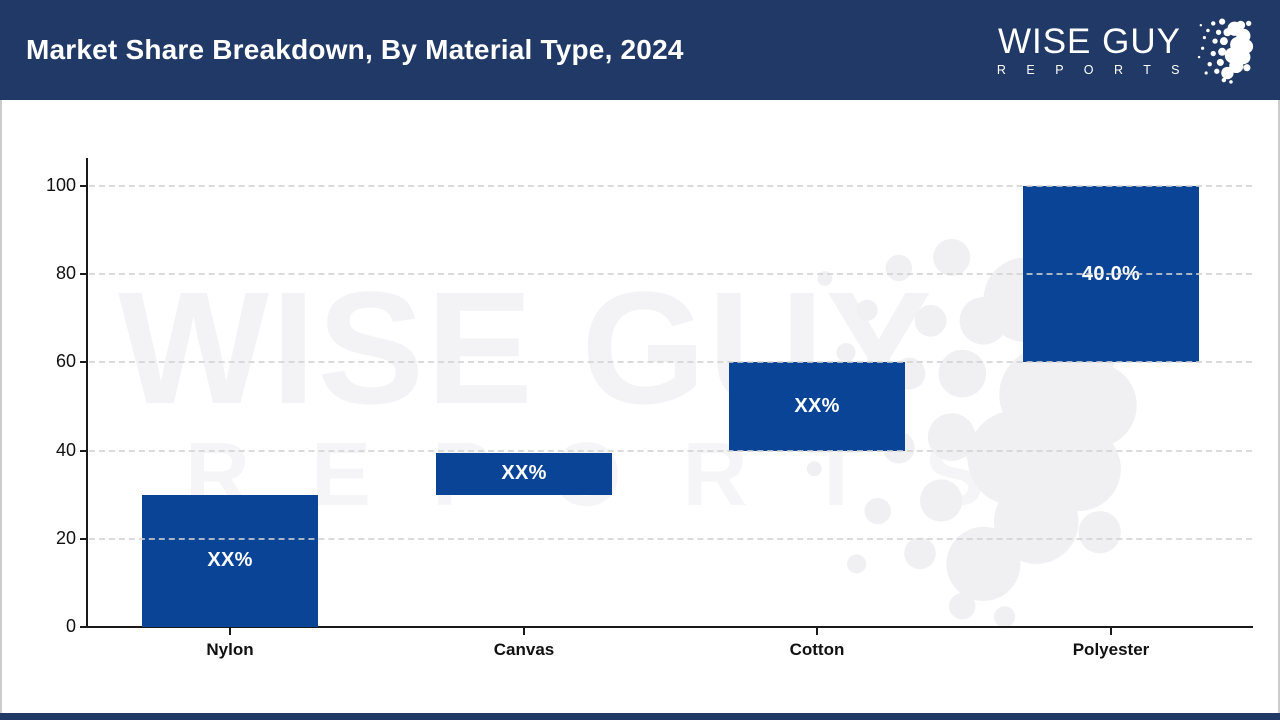  What do you see at coordinates (65, 537) in the screenshot?
I see `y-tick-label: 20` at bounding box center [65, 537].